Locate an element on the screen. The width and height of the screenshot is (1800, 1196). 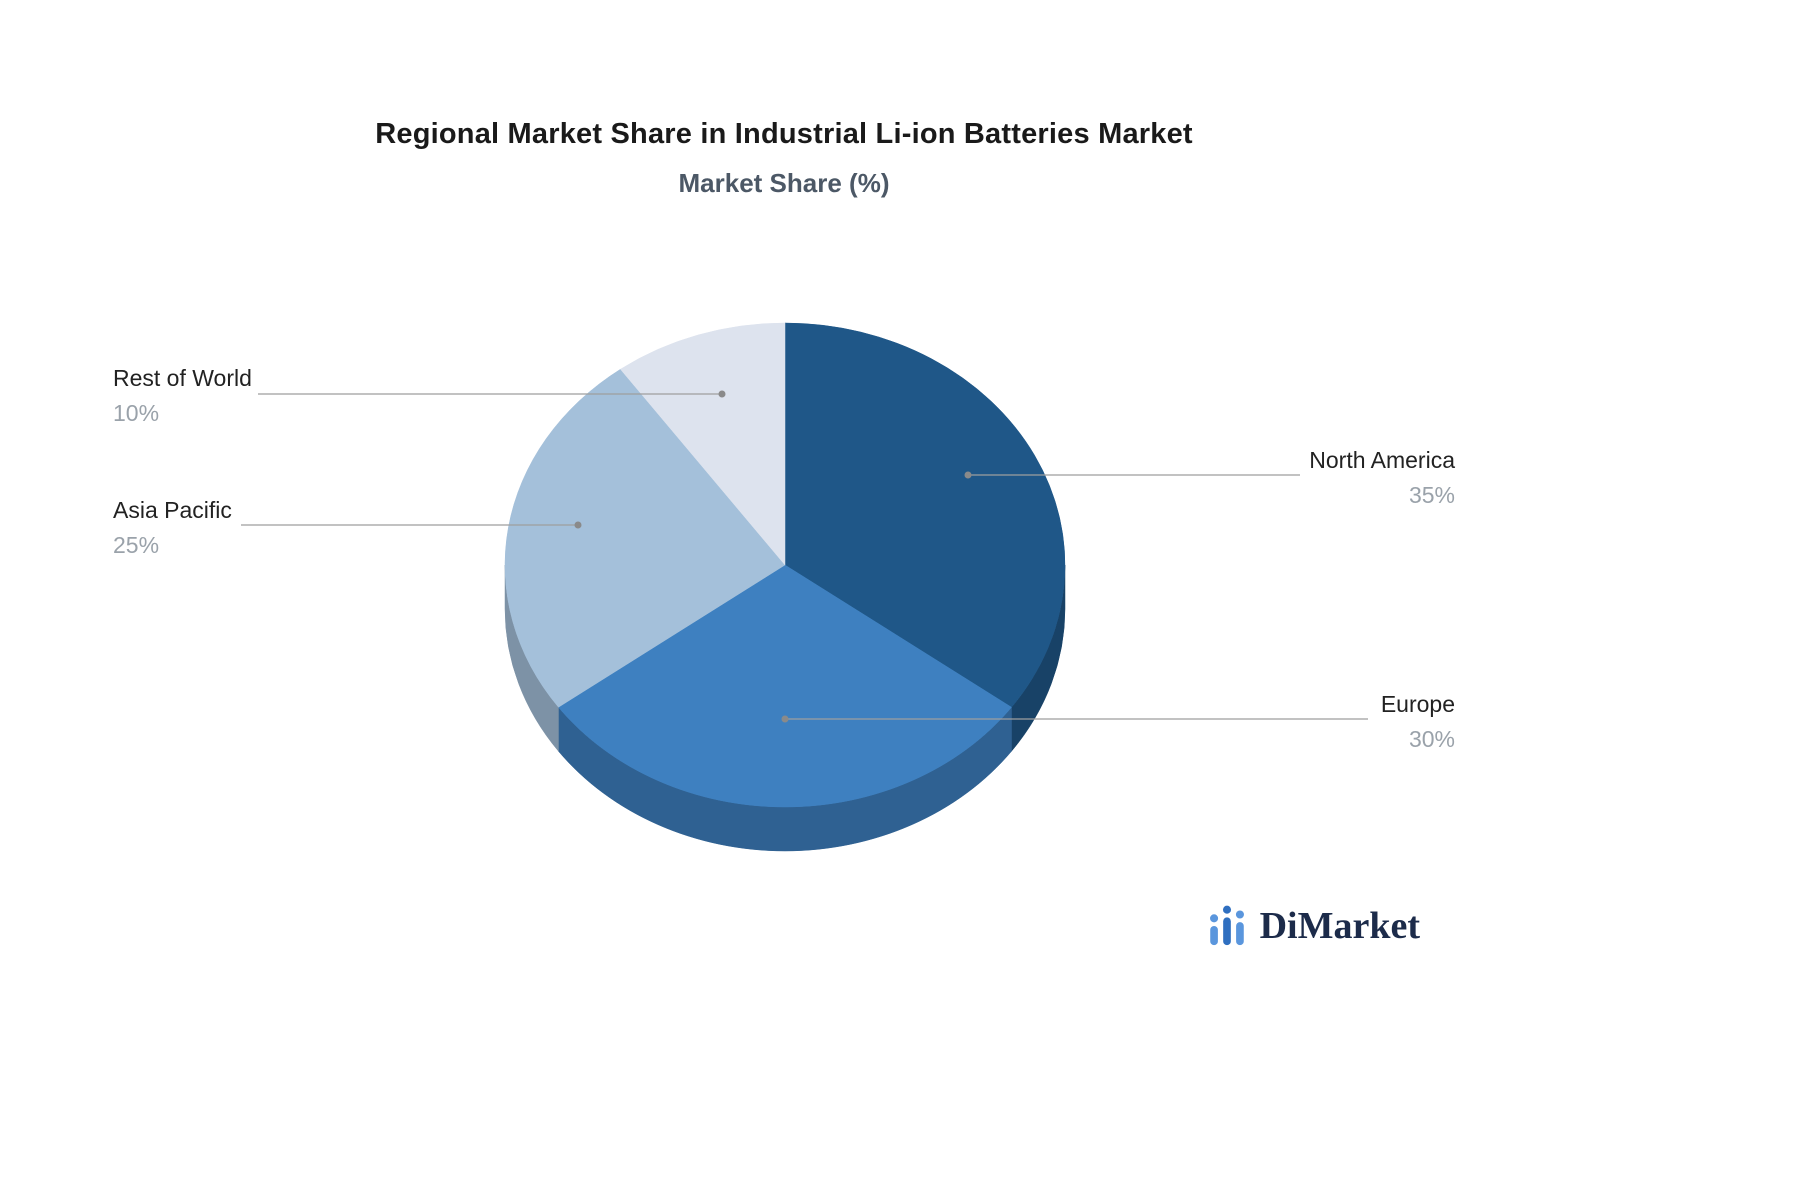
label-north-america-value: 35% is located at coordinates (1431, 495).